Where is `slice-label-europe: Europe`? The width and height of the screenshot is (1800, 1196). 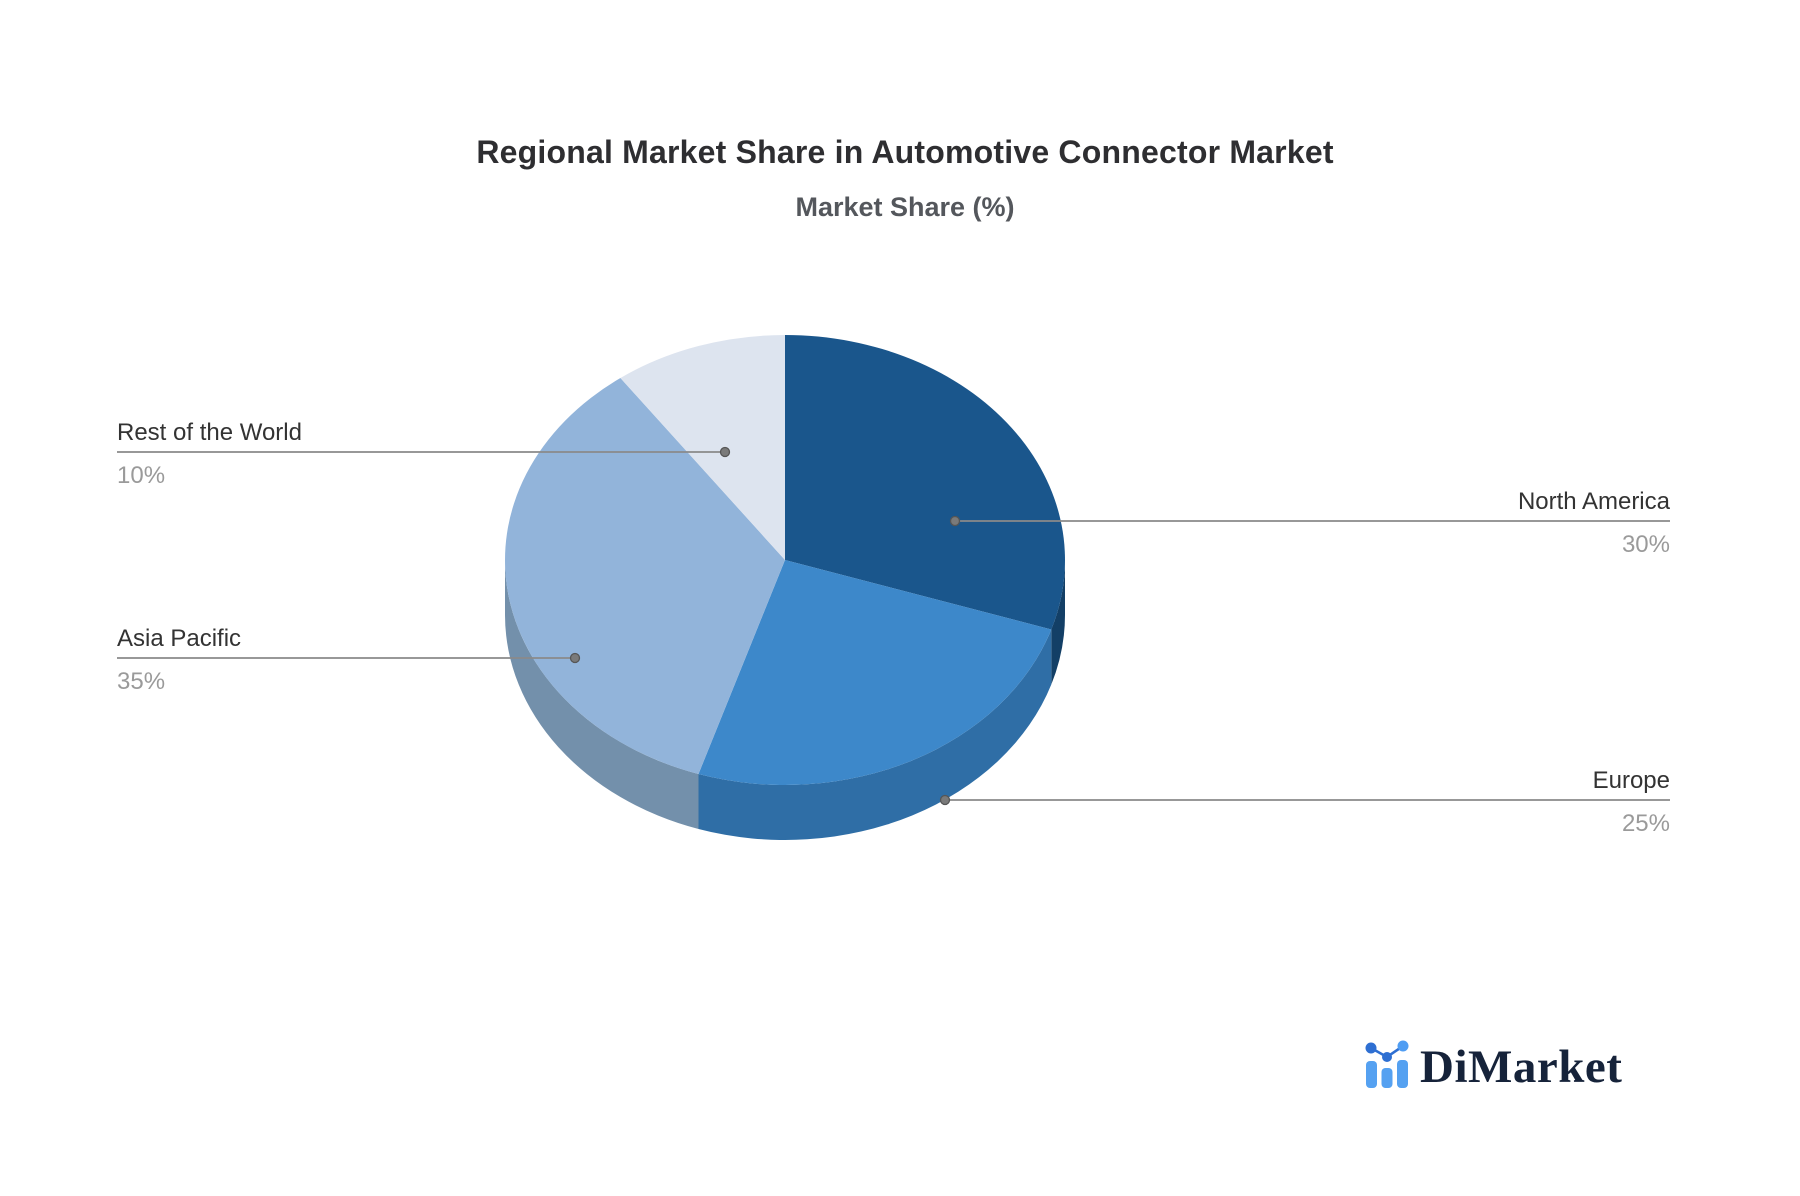 slice-label-europe: Europe is located at coordinates (1631, 780).